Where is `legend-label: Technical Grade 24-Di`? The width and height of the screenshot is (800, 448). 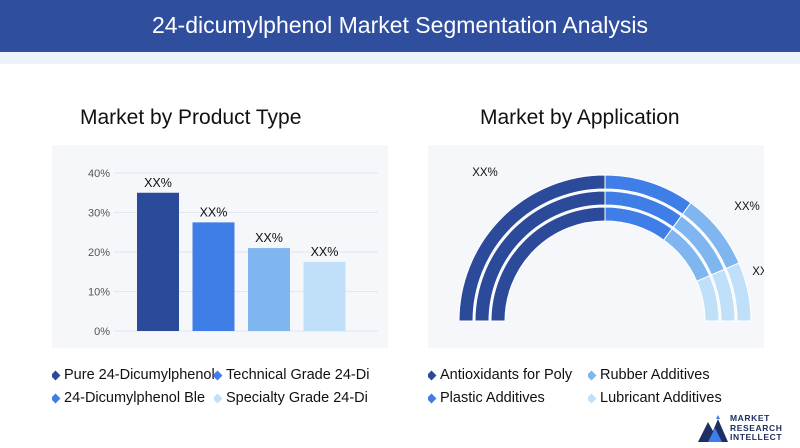 legend-label: Technical Grade 24-Di is located at coordinates (298, 375).